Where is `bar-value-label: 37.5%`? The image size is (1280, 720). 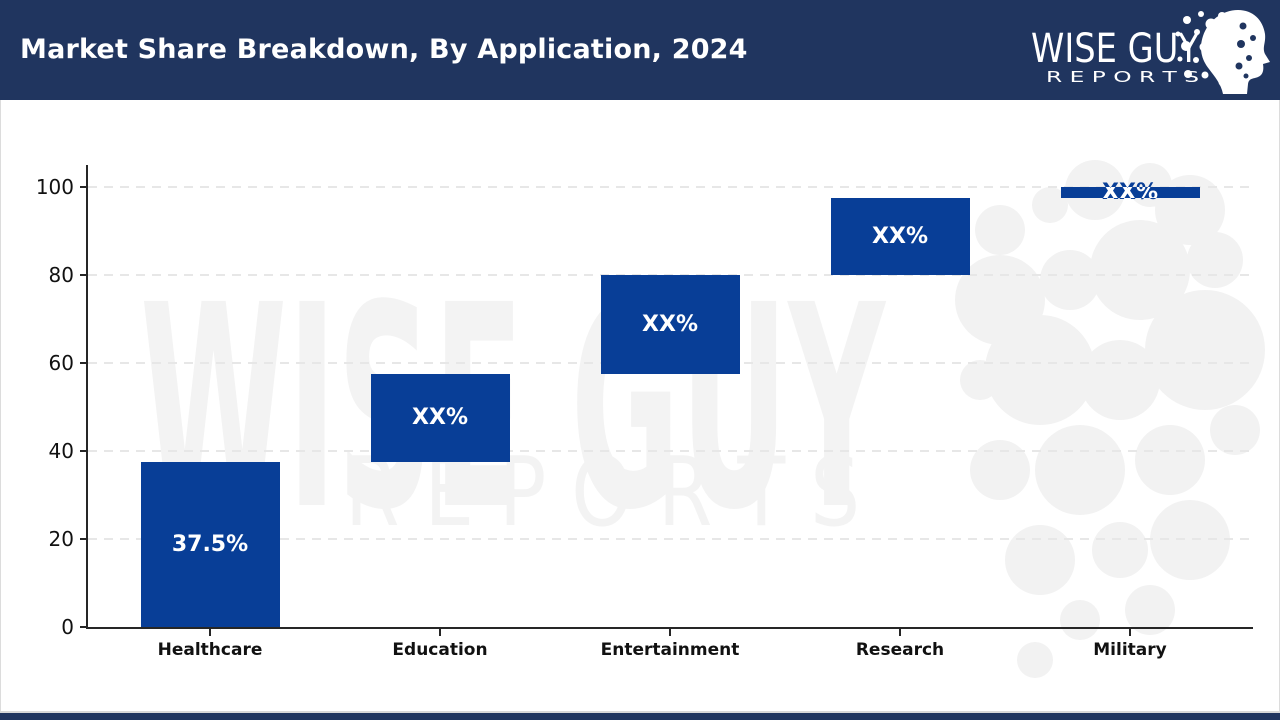 bar-value-label: 37.5% is located at coordinates (210, 544).